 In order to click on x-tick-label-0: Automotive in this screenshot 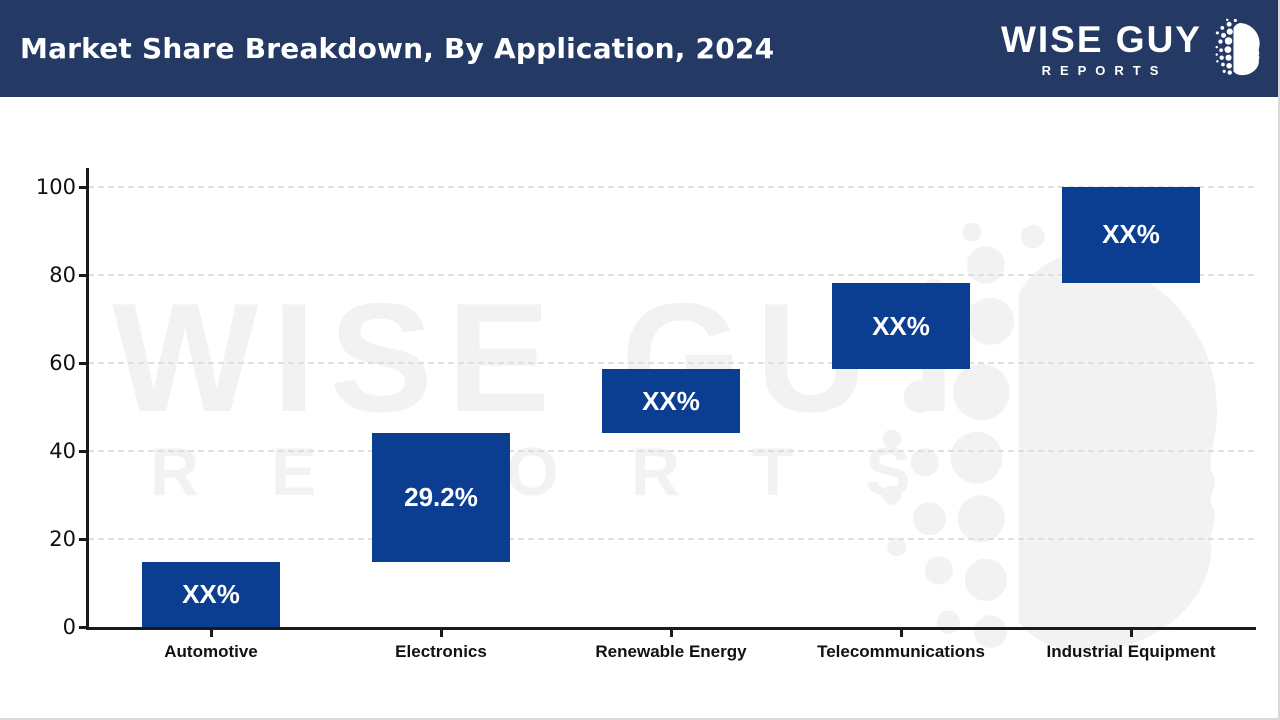, I will do `click(211, 651)`.